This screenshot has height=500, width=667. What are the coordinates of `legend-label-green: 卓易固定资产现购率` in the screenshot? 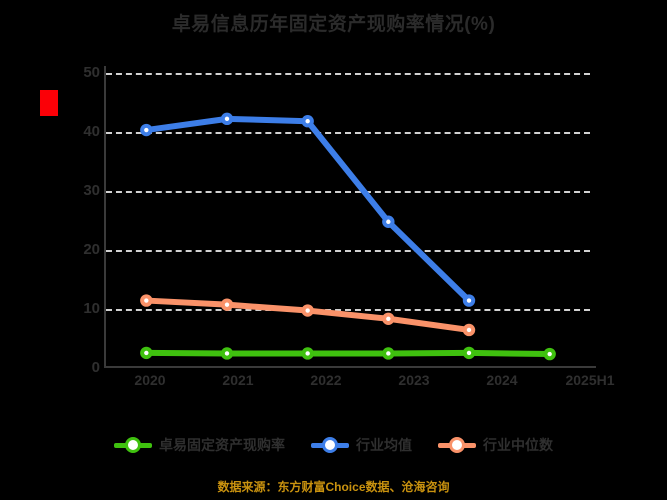 It's located at (222, 445).